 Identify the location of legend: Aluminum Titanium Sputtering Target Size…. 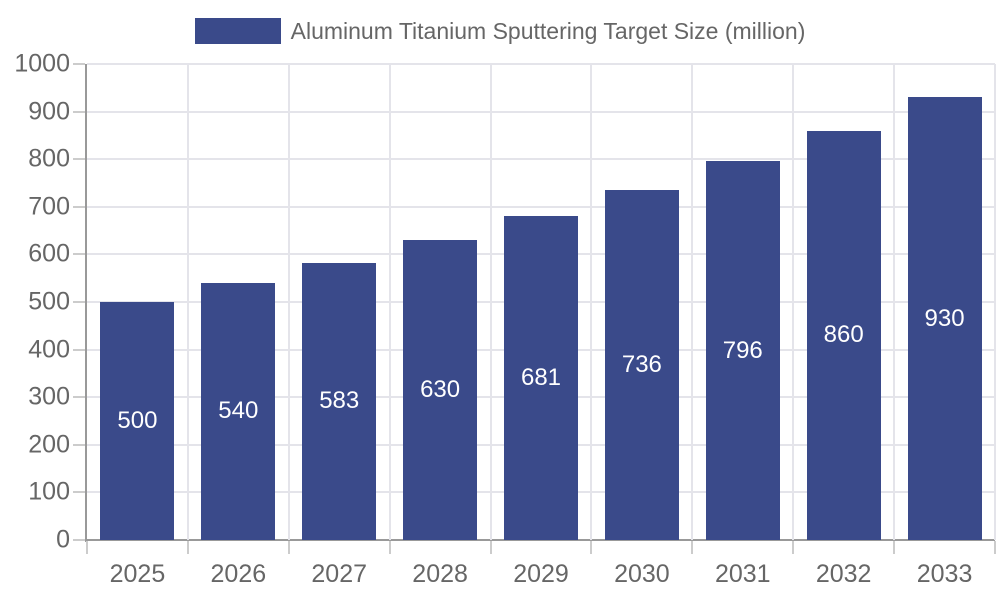
(500, 31).